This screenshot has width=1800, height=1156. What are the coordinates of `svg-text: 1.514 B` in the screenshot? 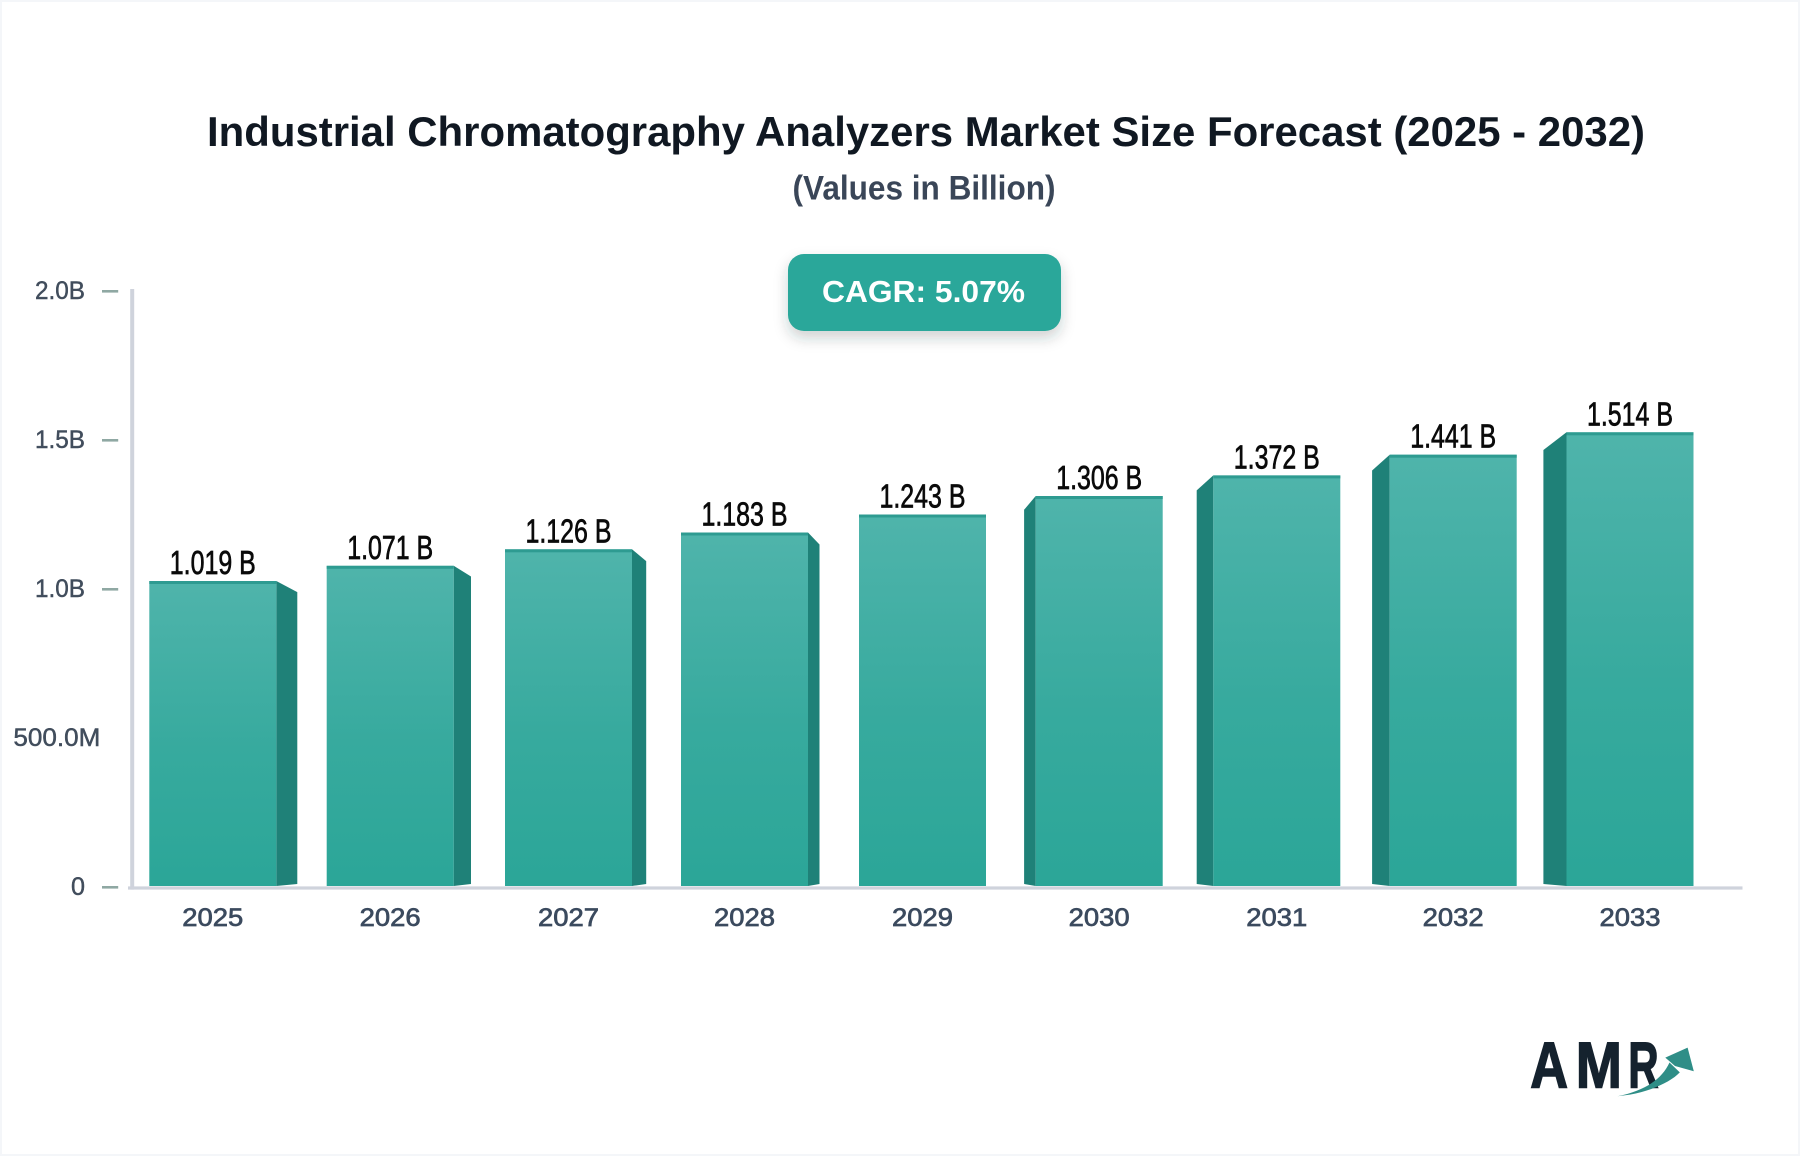 It's located at (1630, 413).